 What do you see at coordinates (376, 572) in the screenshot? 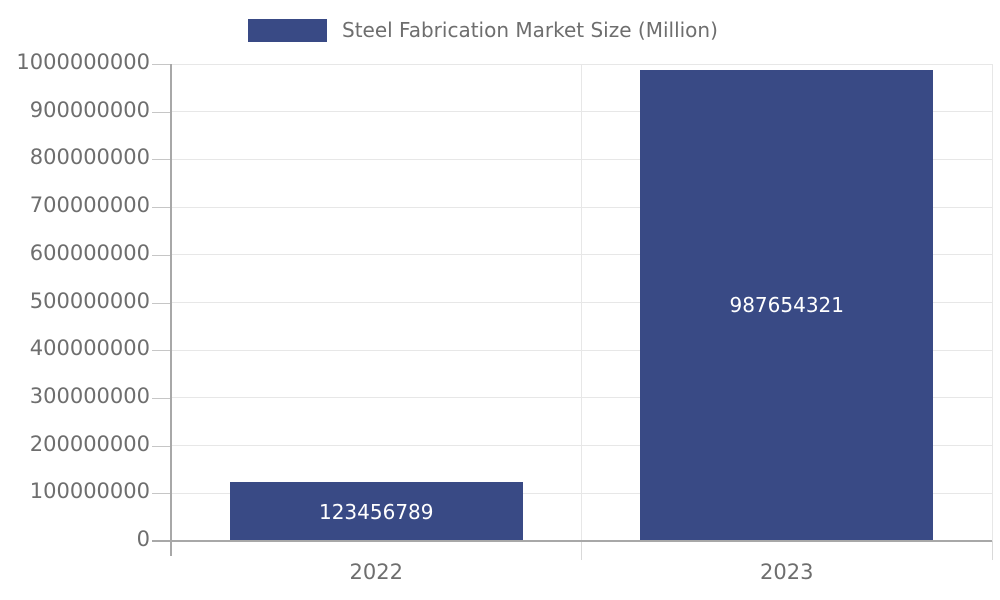
I see `x-tick-label: 2022` at bounding box center [376, 572].